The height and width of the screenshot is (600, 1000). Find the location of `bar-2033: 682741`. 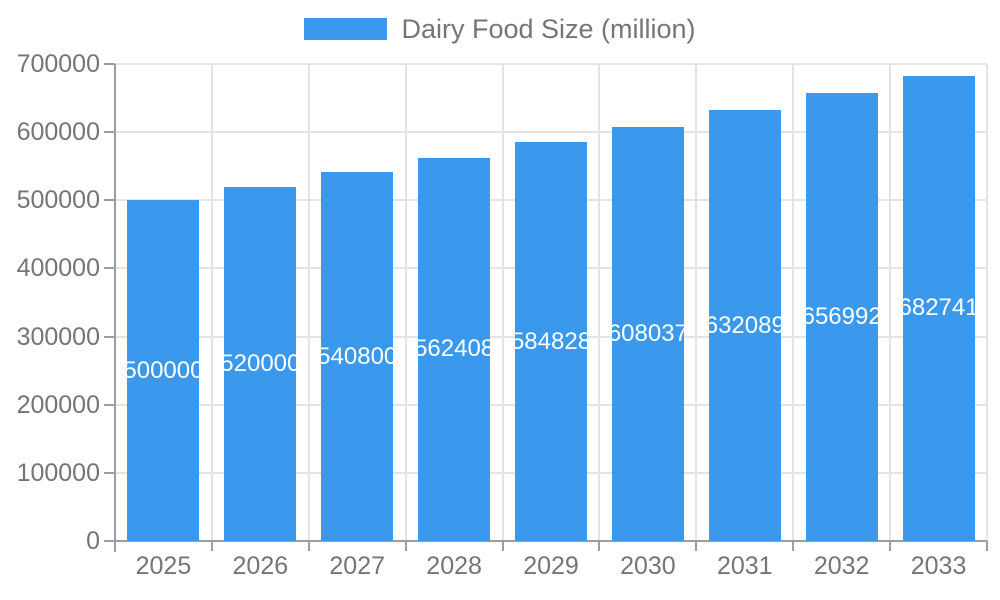

bar-2033: 682741 is located at coordinates (938, 308).